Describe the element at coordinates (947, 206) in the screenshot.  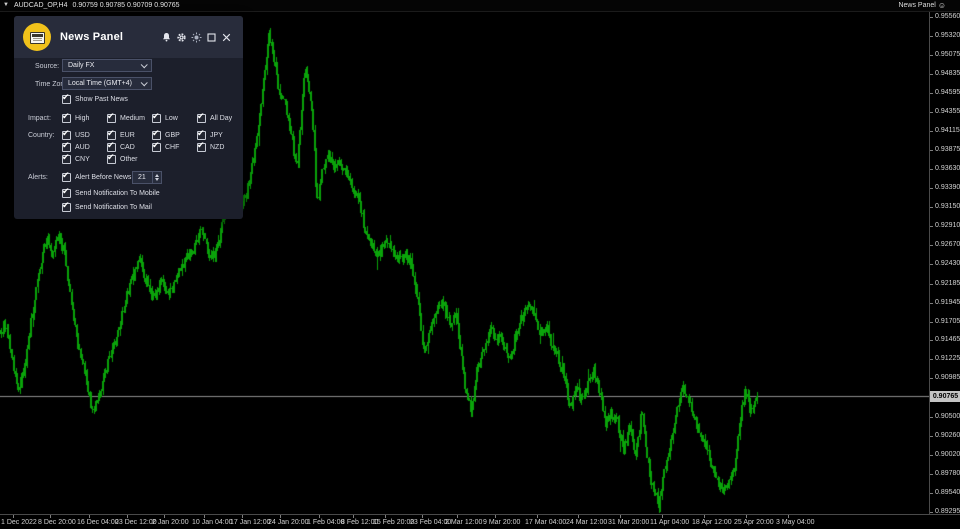
I see `price-tick-label: 0.93150` at that location.